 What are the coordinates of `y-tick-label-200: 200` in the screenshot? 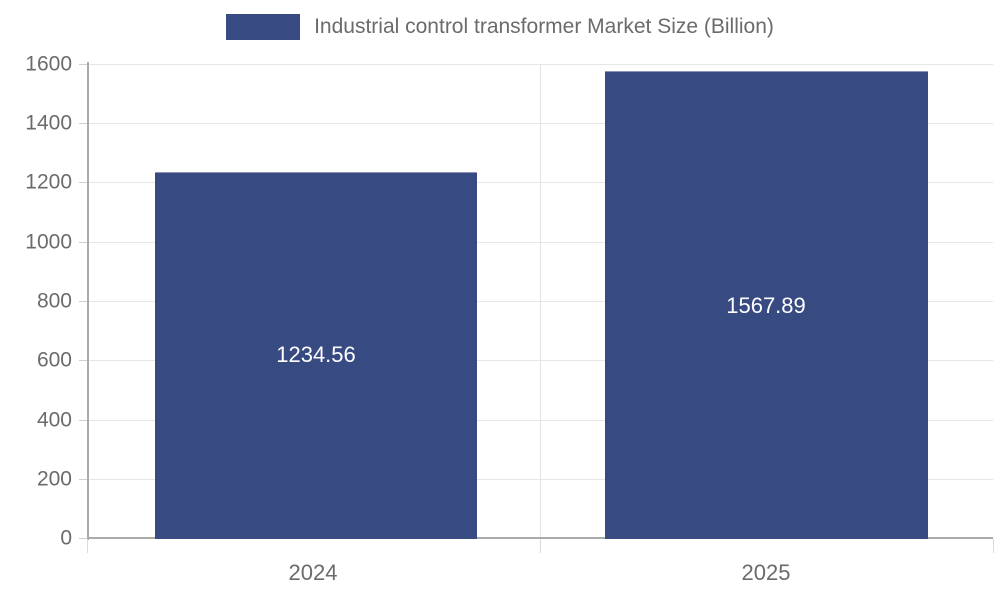 It's located at (54, 479).